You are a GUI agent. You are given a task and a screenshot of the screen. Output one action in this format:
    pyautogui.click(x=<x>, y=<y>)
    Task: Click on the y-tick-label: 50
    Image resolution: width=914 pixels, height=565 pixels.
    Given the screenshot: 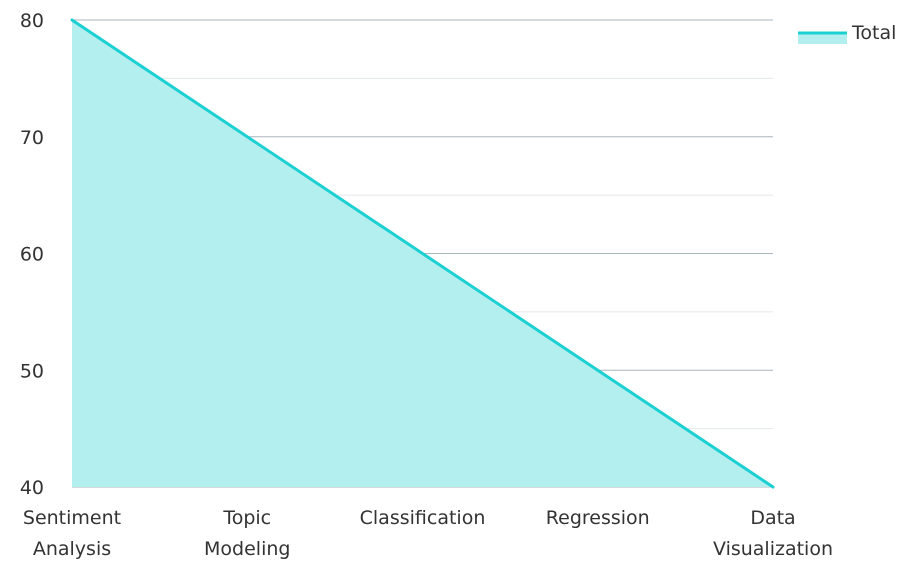 What is the action you would take?
    pyautogui.click(x=32, y=371)
    